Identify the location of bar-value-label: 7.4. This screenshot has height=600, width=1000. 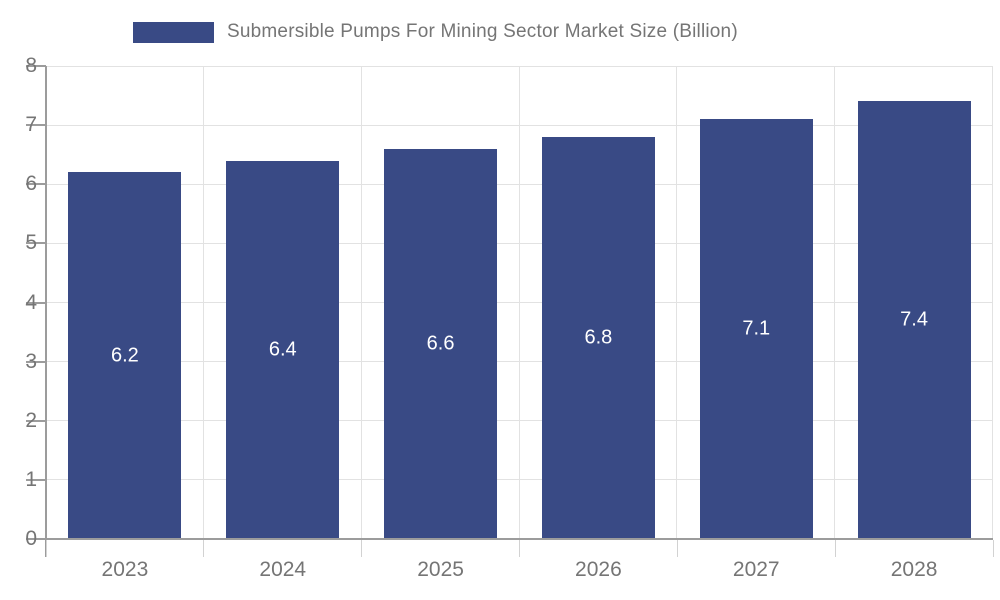
(914, 319).